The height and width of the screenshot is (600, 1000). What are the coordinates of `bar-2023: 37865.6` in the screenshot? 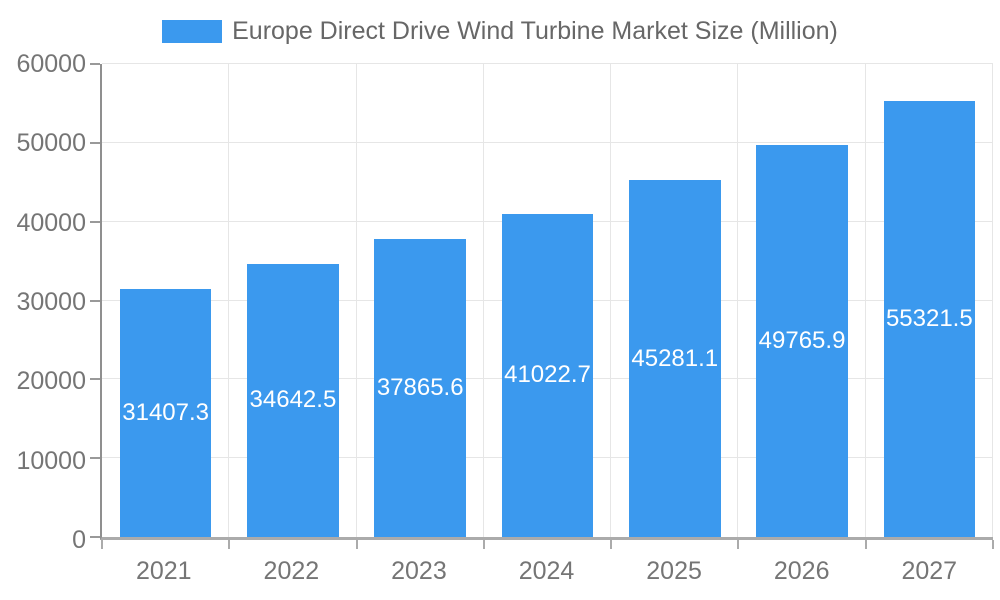 It's located at (420, 387).